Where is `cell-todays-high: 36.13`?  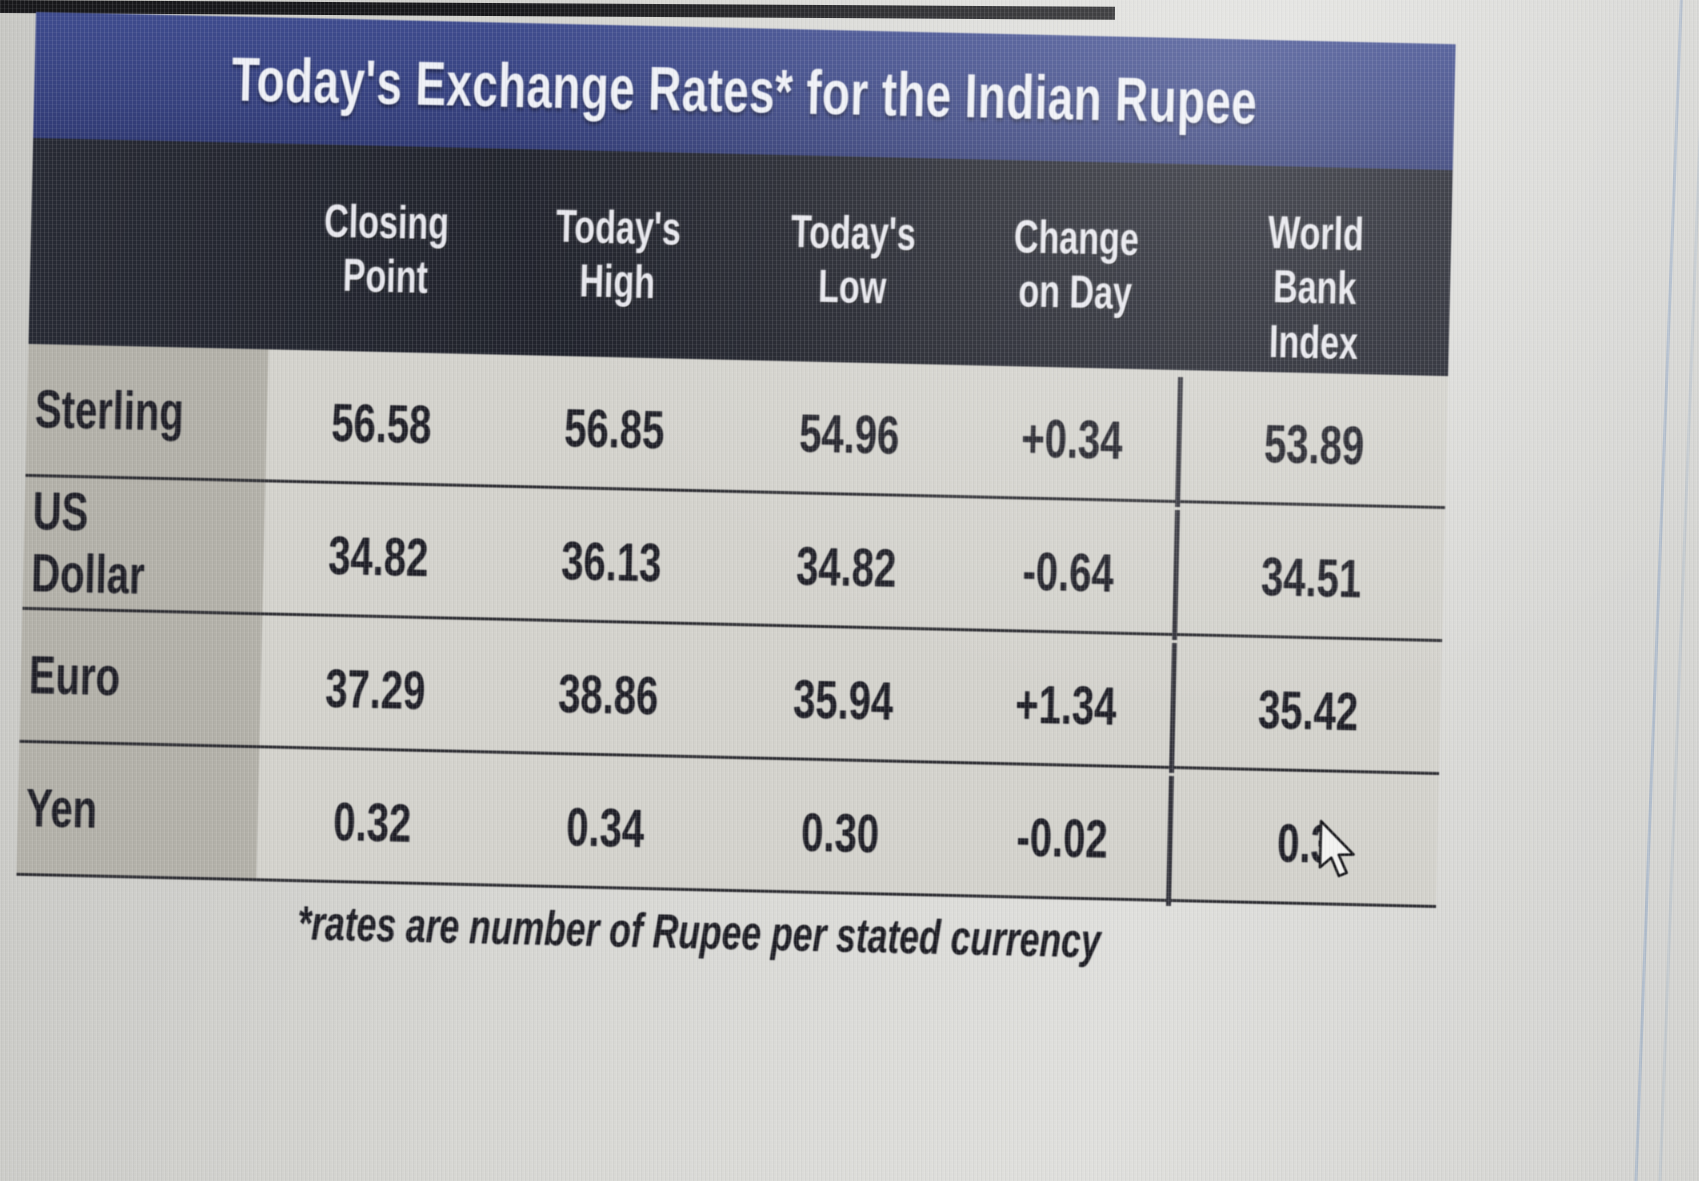 cell-todays-high: 36.13 is located at coordinates (611, 562).